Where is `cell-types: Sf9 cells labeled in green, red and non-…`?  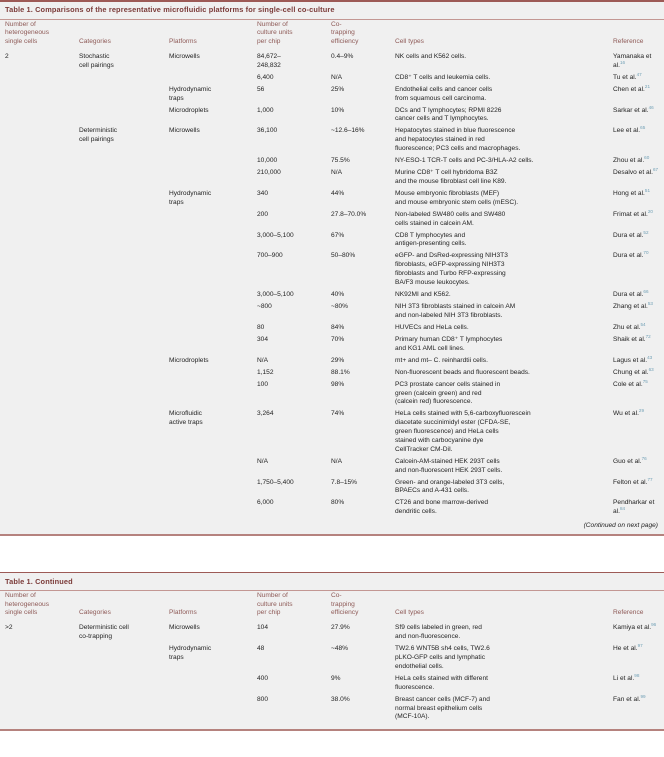
cell-types: Sf9 cells labeled in green, red and non-… is located at coordinates (499, 631).